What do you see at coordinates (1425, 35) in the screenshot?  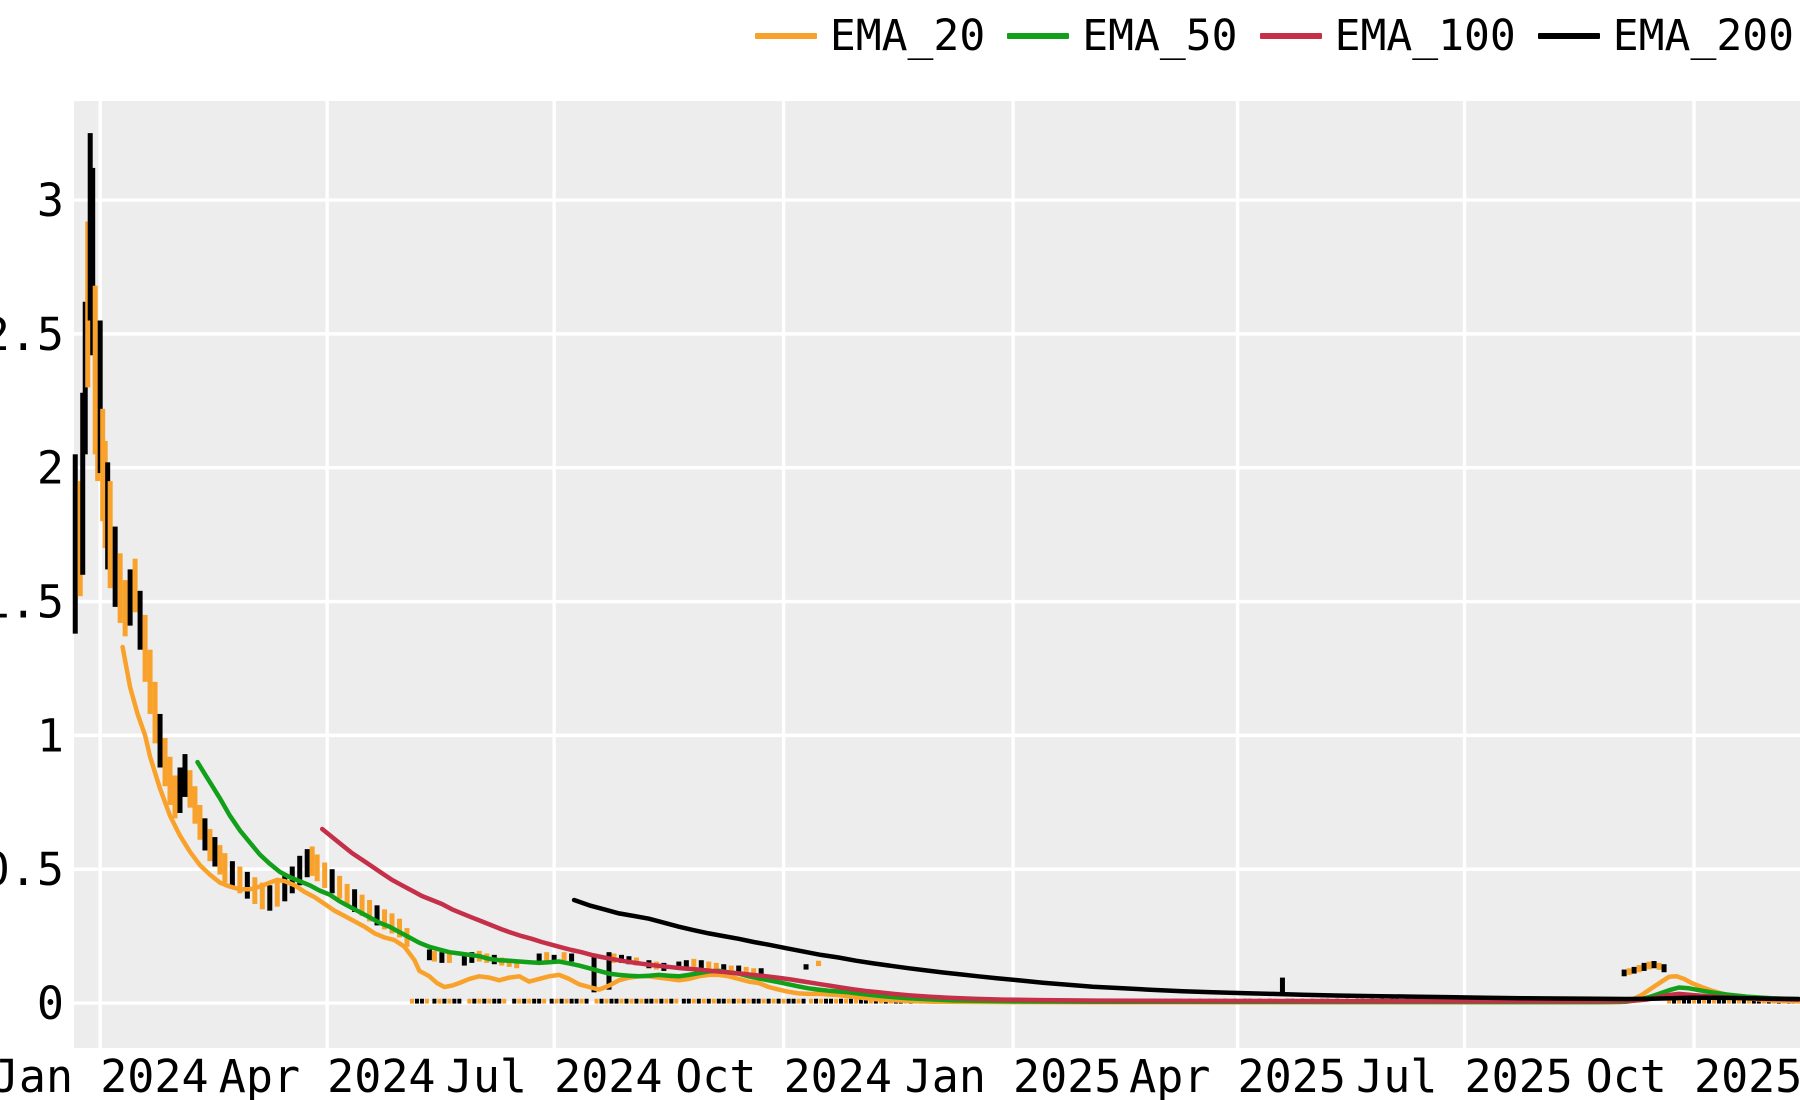 I see `legend-label-ema-100: EMA_100` at bounding box center [1425, 35].